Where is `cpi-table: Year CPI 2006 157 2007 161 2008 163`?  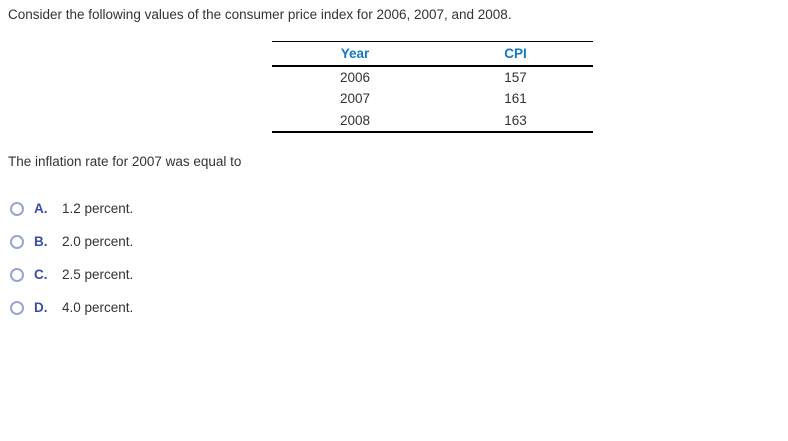 cpi-table: Year CPI 2006 157 2007 161 2008 163 is located at coordinates (432, 87).